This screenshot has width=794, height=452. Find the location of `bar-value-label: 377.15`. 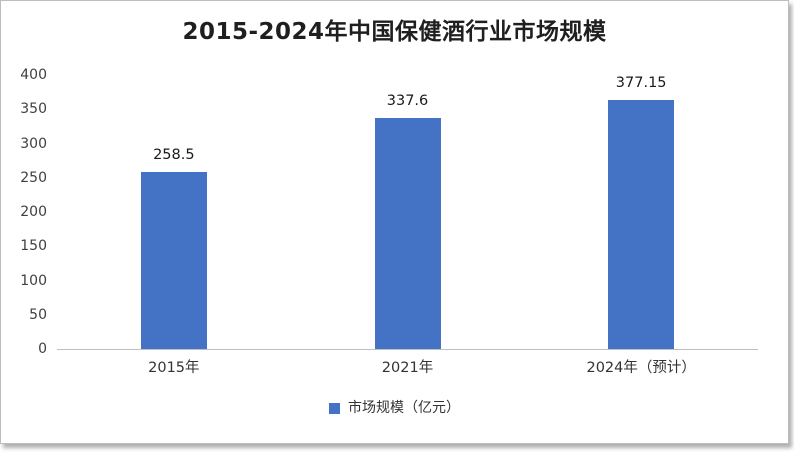

bar-value-label: 377.15 is located at coordinates (641, 83).